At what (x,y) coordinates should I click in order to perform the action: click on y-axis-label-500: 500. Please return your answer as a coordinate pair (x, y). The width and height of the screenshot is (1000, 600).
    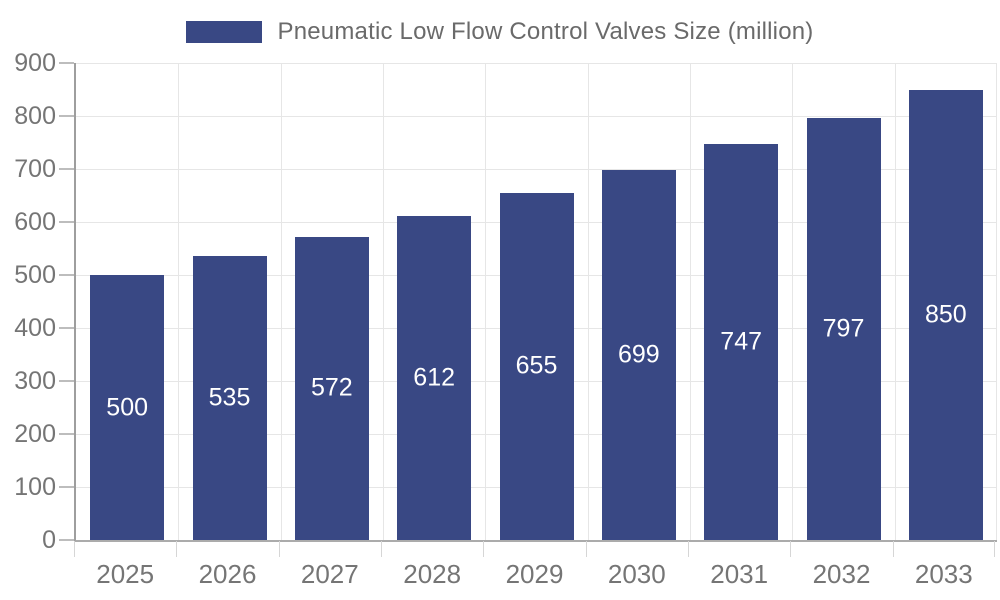
    Looking at the image, I should click on (35, 275).